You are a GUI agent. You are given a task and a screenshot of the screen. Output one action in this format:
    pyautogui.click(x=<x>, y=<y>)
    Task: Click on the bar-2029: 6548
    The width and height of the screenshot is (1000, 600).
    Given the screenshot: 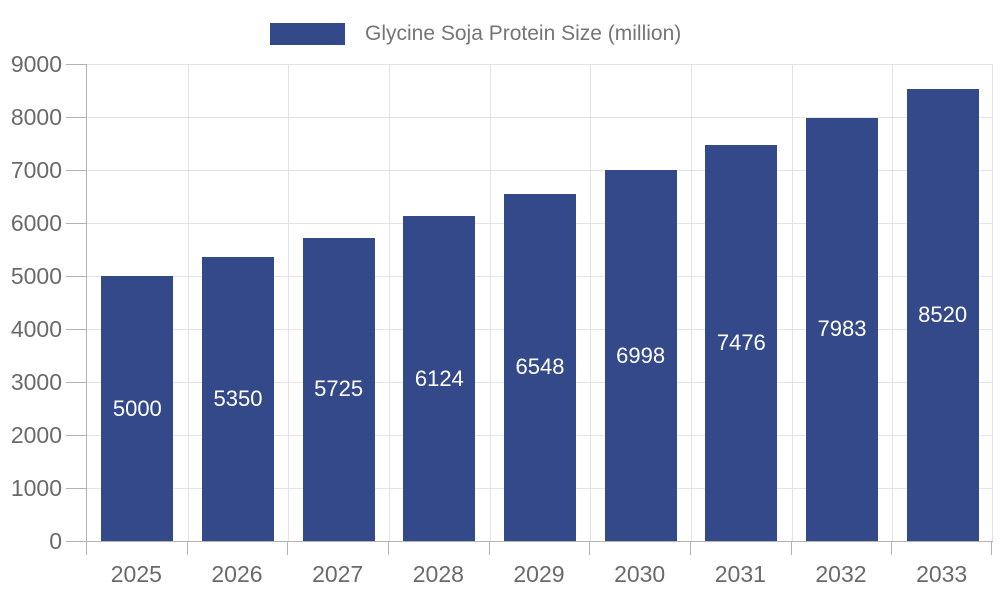 What is the action you would take?
    pyautogui.click(x=540, y=367)
    